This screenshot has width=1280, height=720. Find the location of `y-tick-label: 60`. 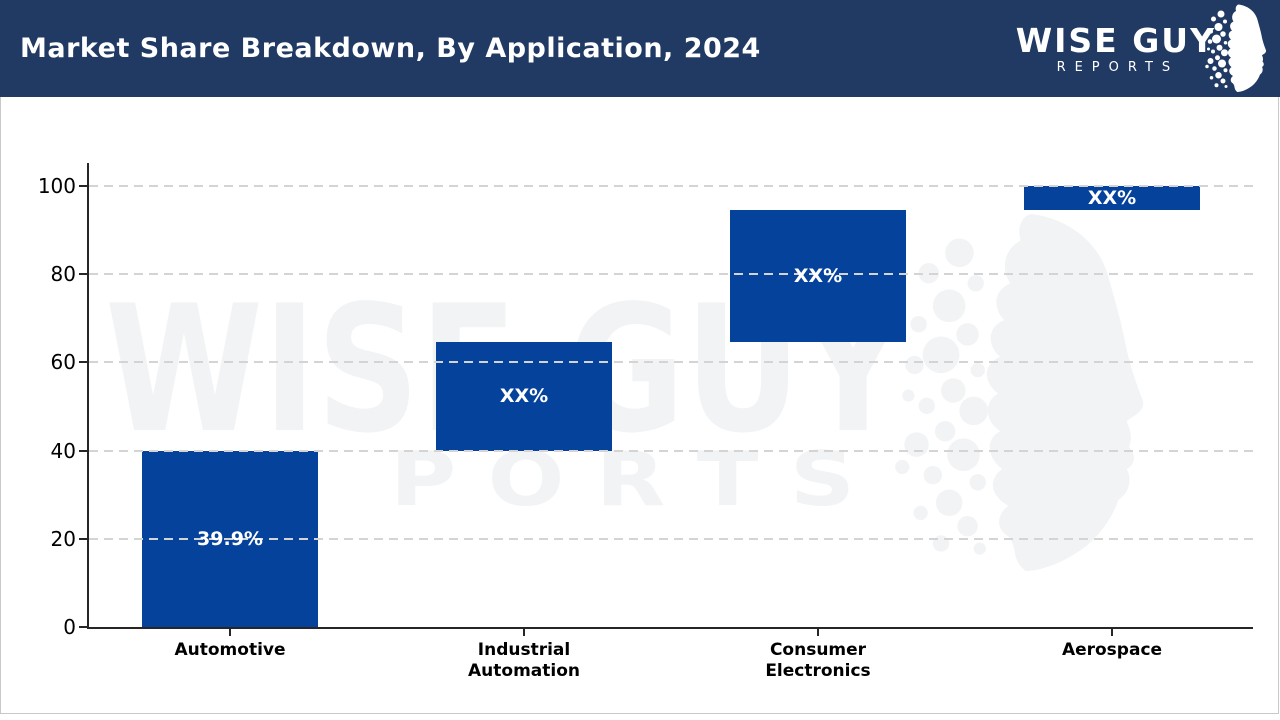

y-tick-label: 60 is located at coordinates (63, 362).